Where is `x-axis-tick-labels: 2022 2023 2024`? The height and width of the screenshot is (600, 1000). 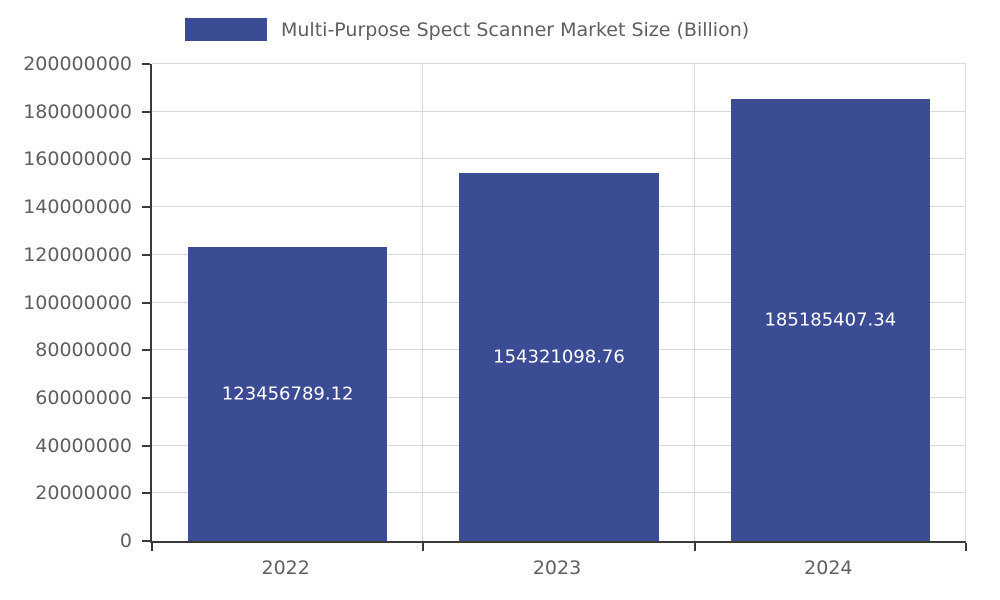
x-axis-tick-labels: 2022 2023 2024 is located at coordinates (557, 565).